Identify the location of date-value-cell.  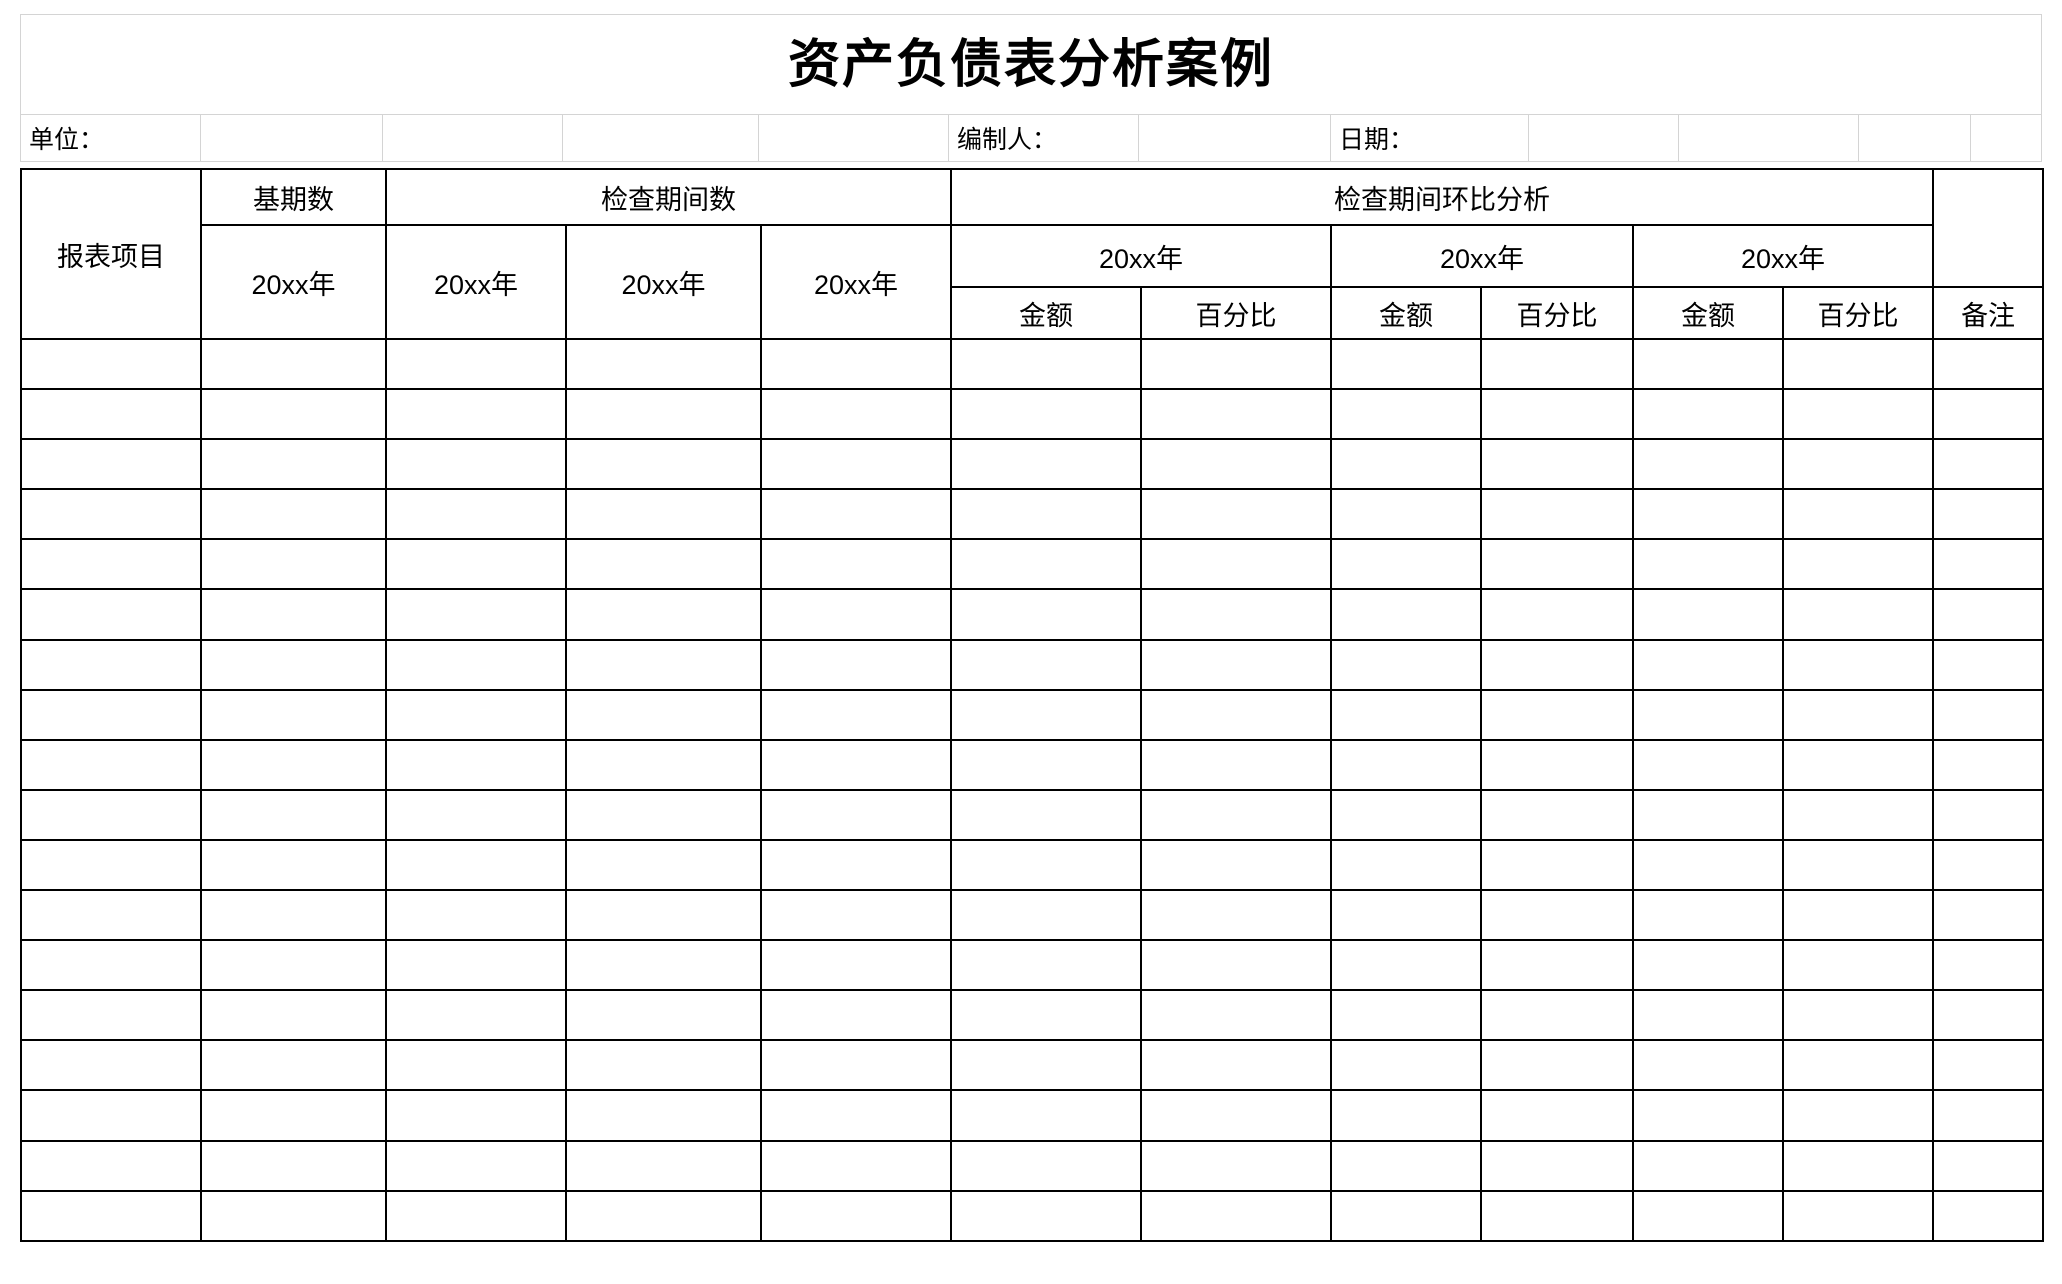
(1603, 138).